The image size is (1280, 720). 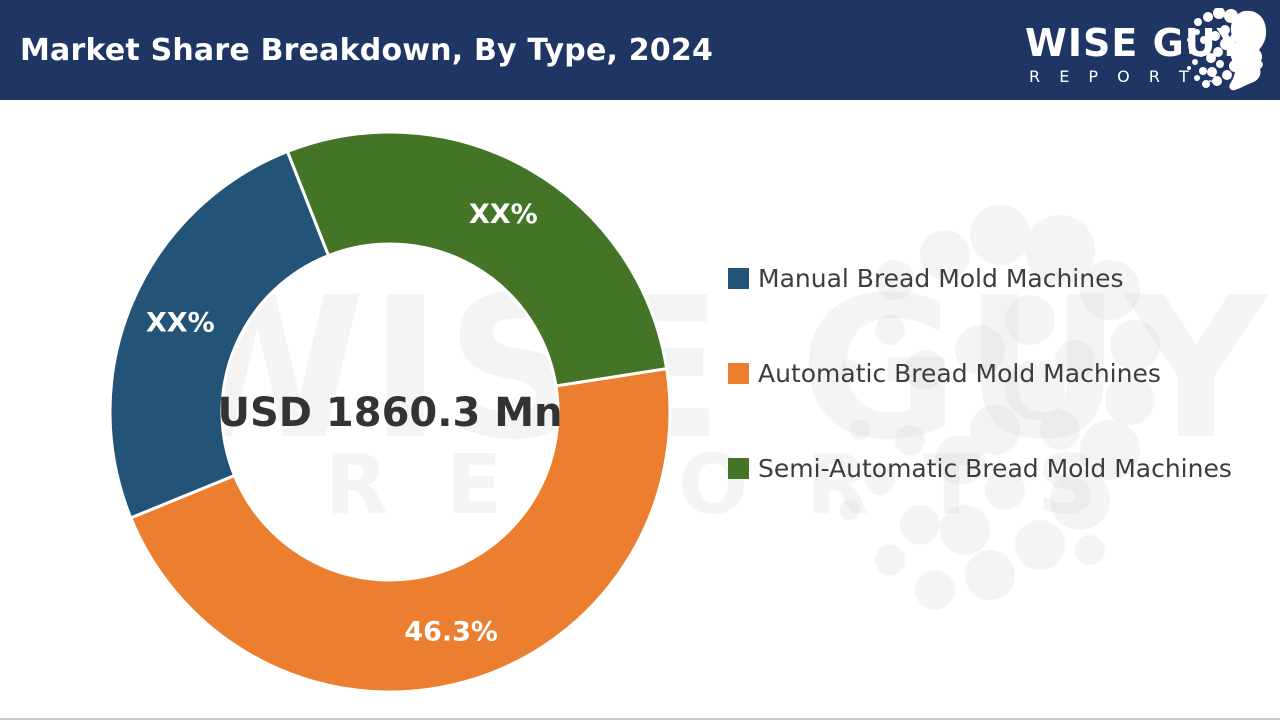 I want to click on wiseguy-reports-logo: WISE GUY R E P O R T S, so click(x=1145, y=49).